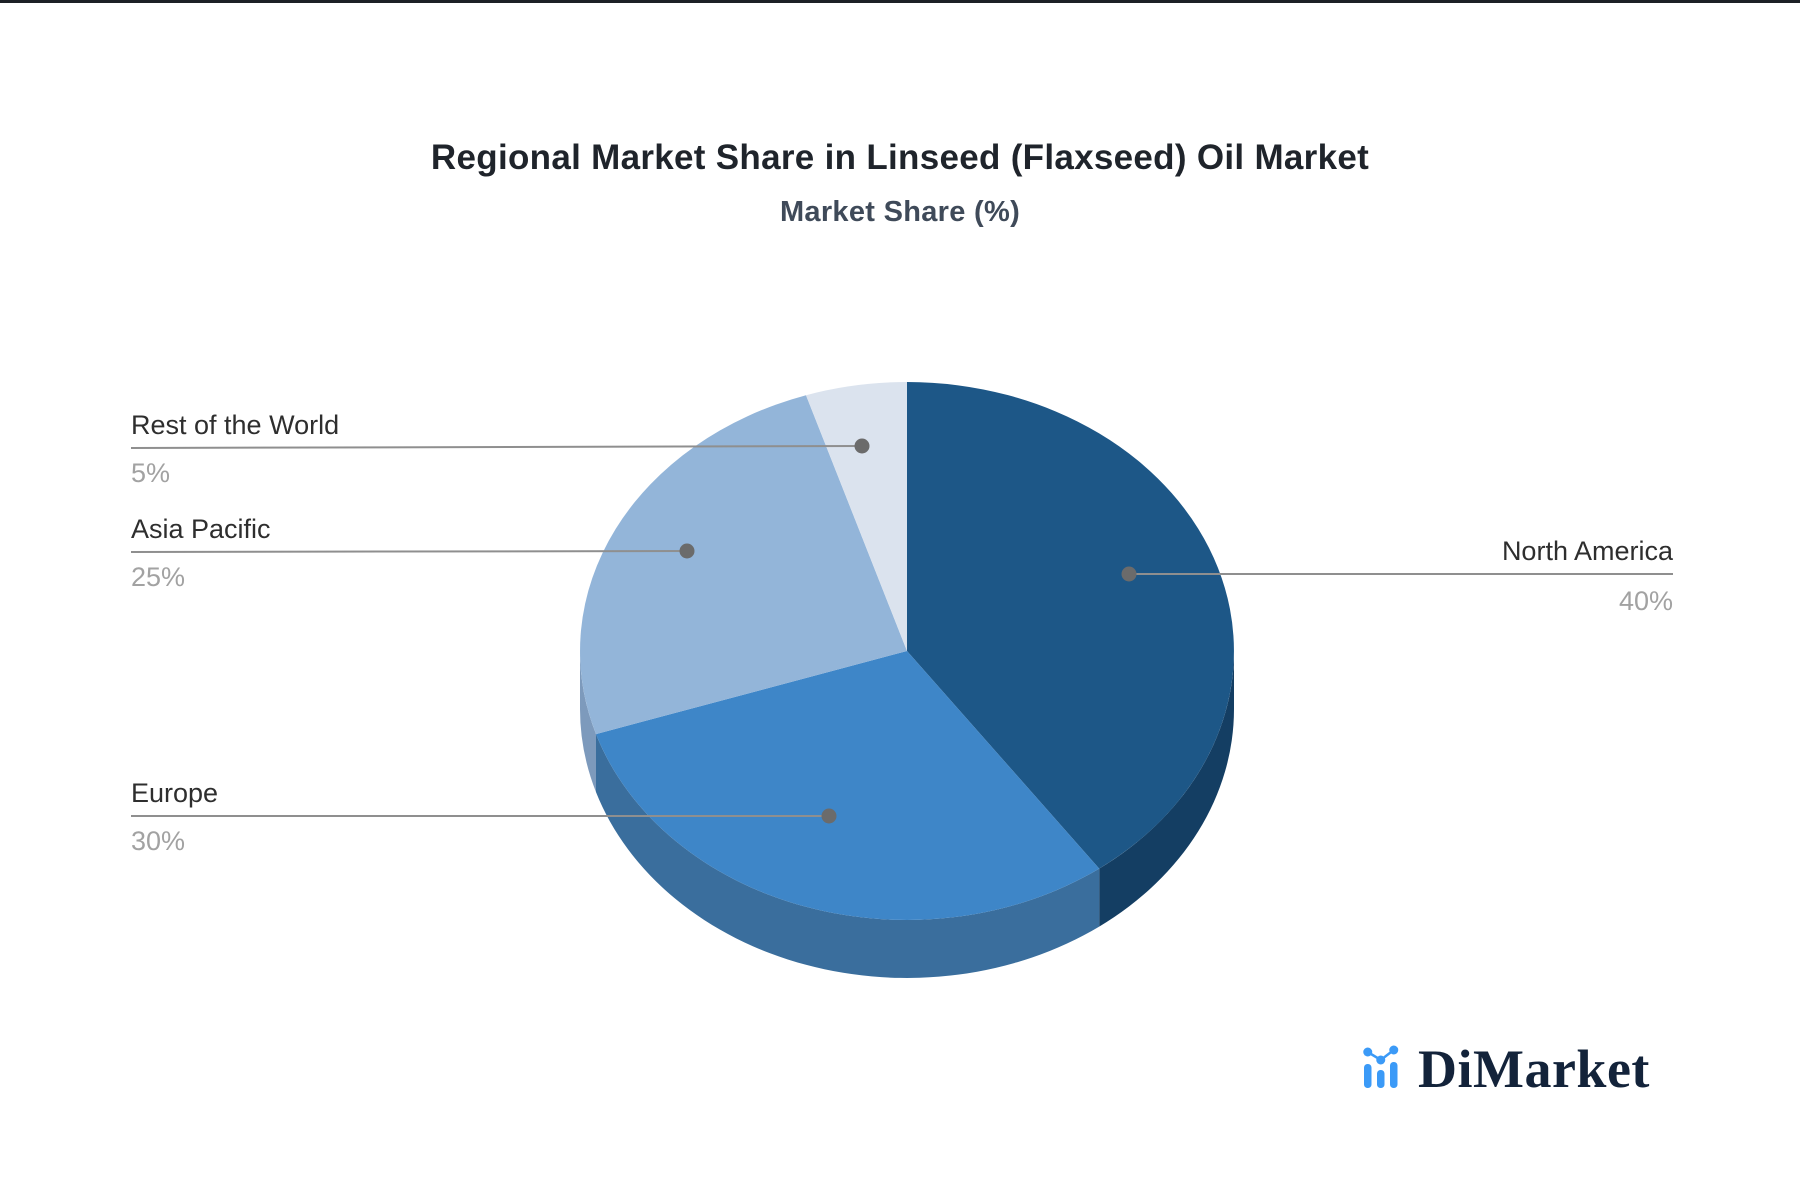  Describe the element at coordinates (900, 212) in the screenshot. I see `chart-subtitle: Market Share (%)` at that location.